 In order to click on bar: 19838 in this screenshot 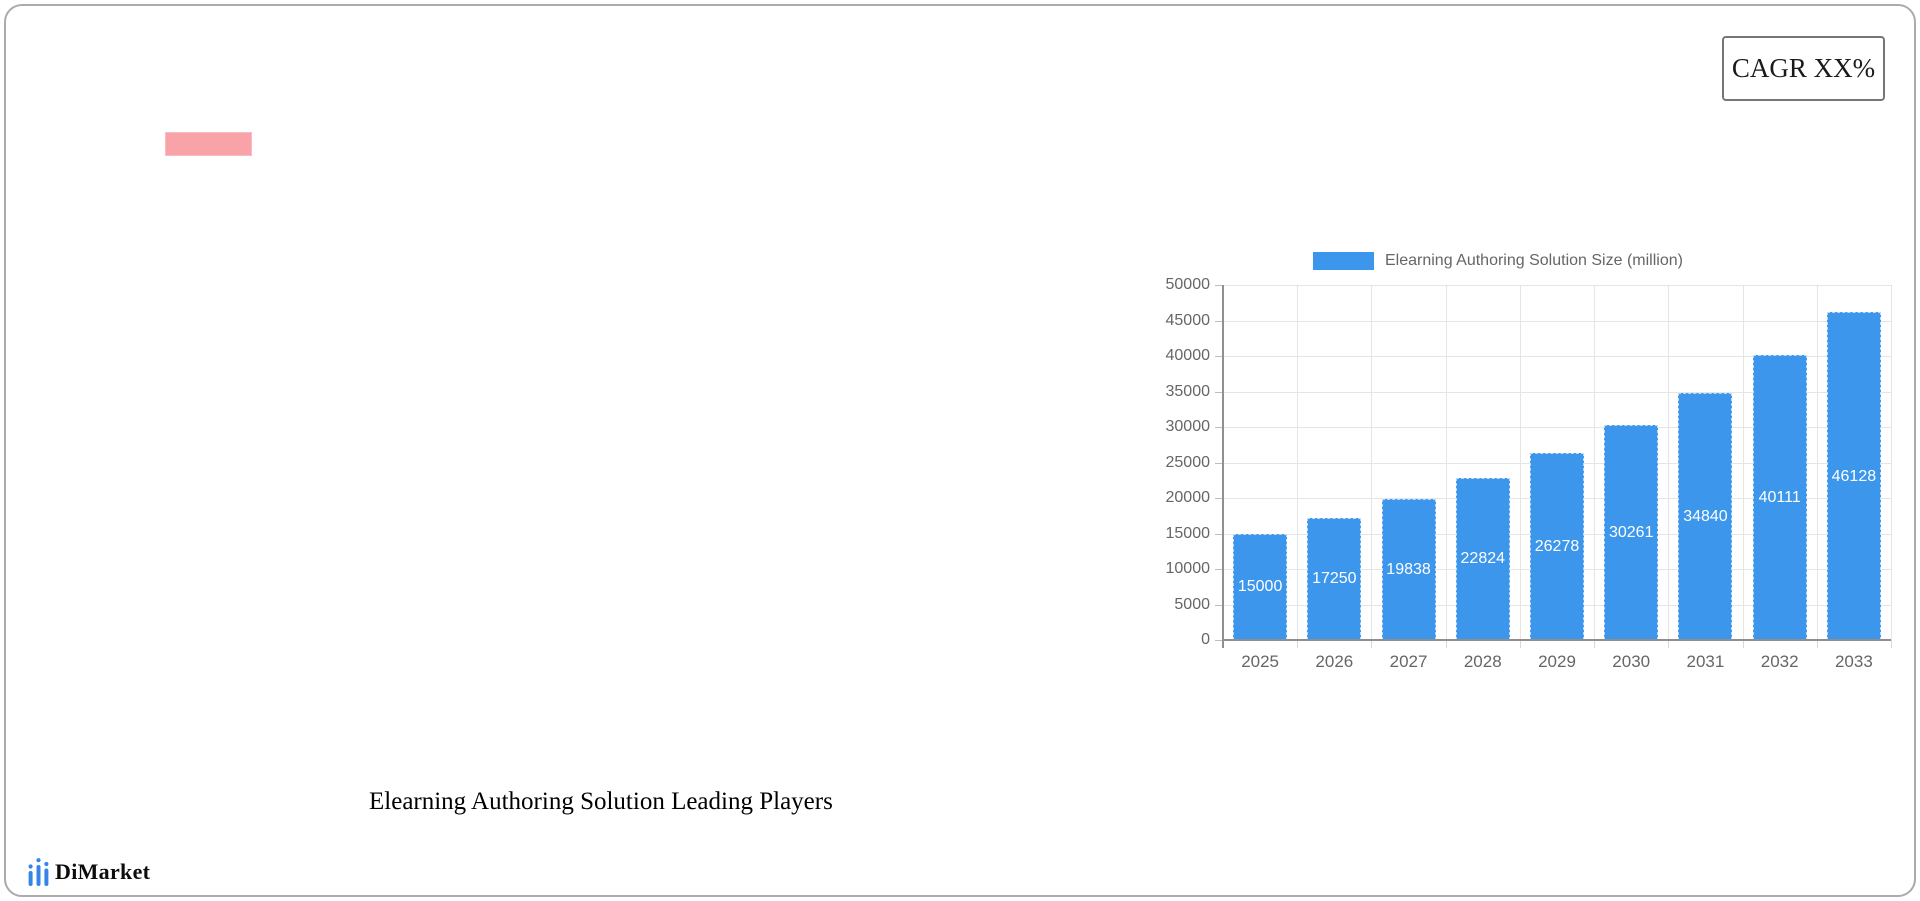, I will do `click(1408, 569)`.